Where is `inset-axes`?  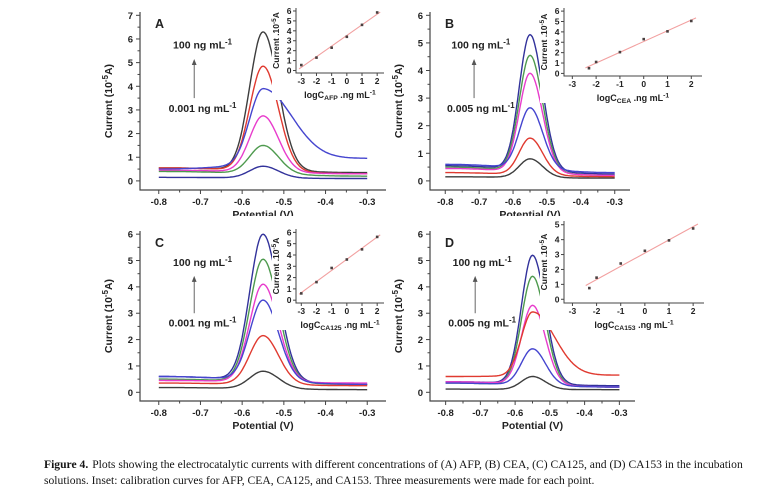
inset-axes is located at coordinates (339, 41).